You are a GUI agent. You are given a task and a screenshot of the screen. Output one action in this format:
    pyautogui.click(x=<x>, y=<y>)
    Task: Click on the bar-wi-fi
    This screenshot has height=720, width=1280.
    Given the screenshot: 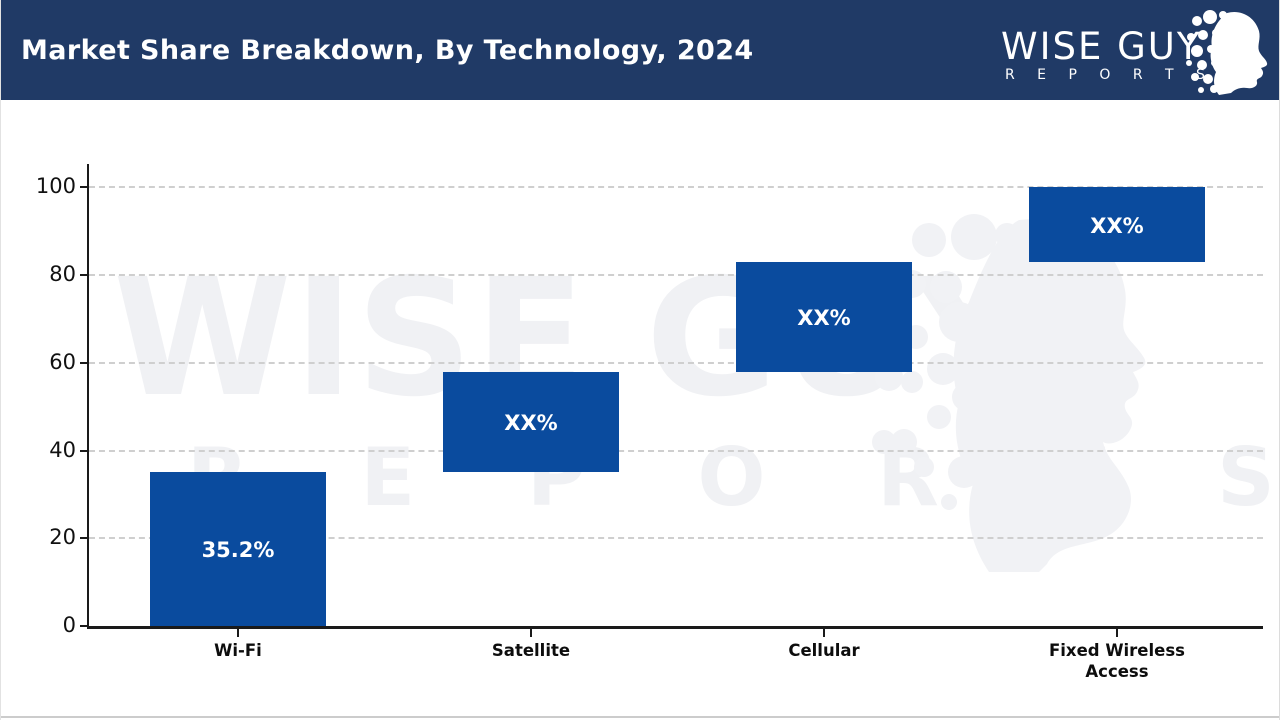 What is the action you would take?
    pyautogui.click(x=238, y=548)
    